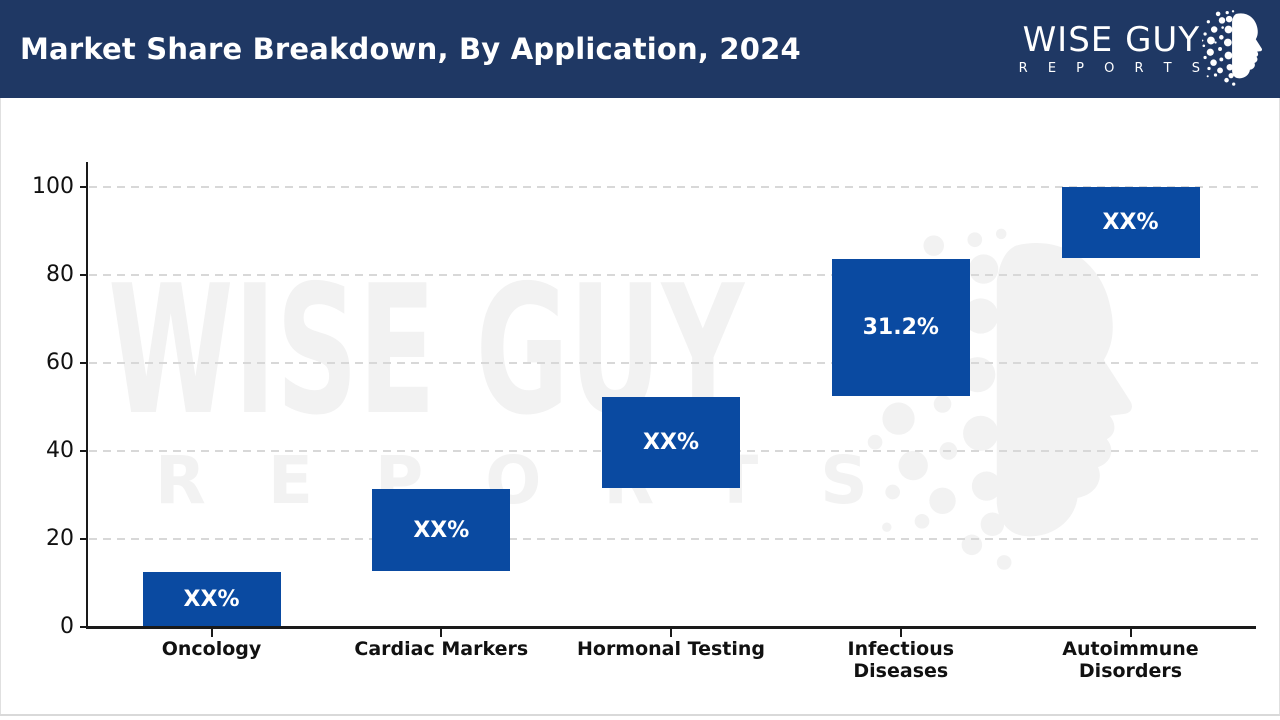 This screenshot has width=1280, height=720. I want to click on bar-autoimmune-disorders: XX%, so click(1130, 222).